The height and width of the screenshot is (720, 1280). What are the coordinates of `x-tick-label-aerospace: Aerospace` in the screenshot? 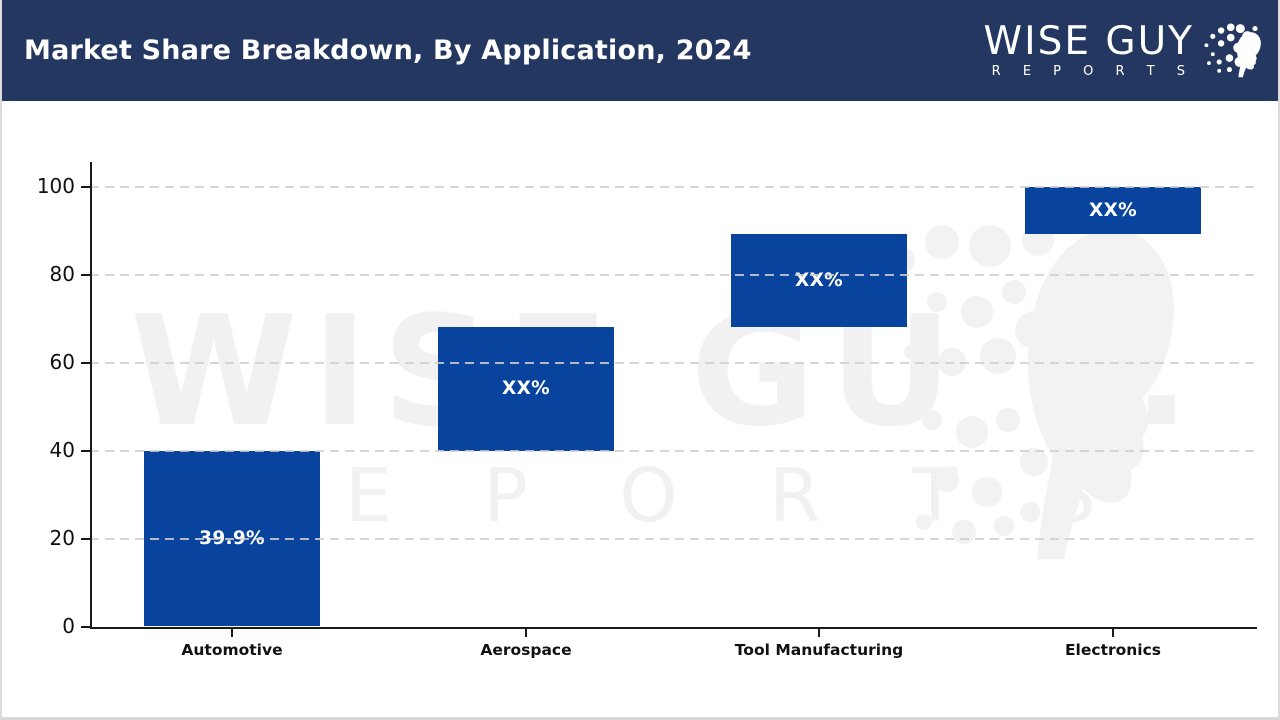 It's located at (526, 649).